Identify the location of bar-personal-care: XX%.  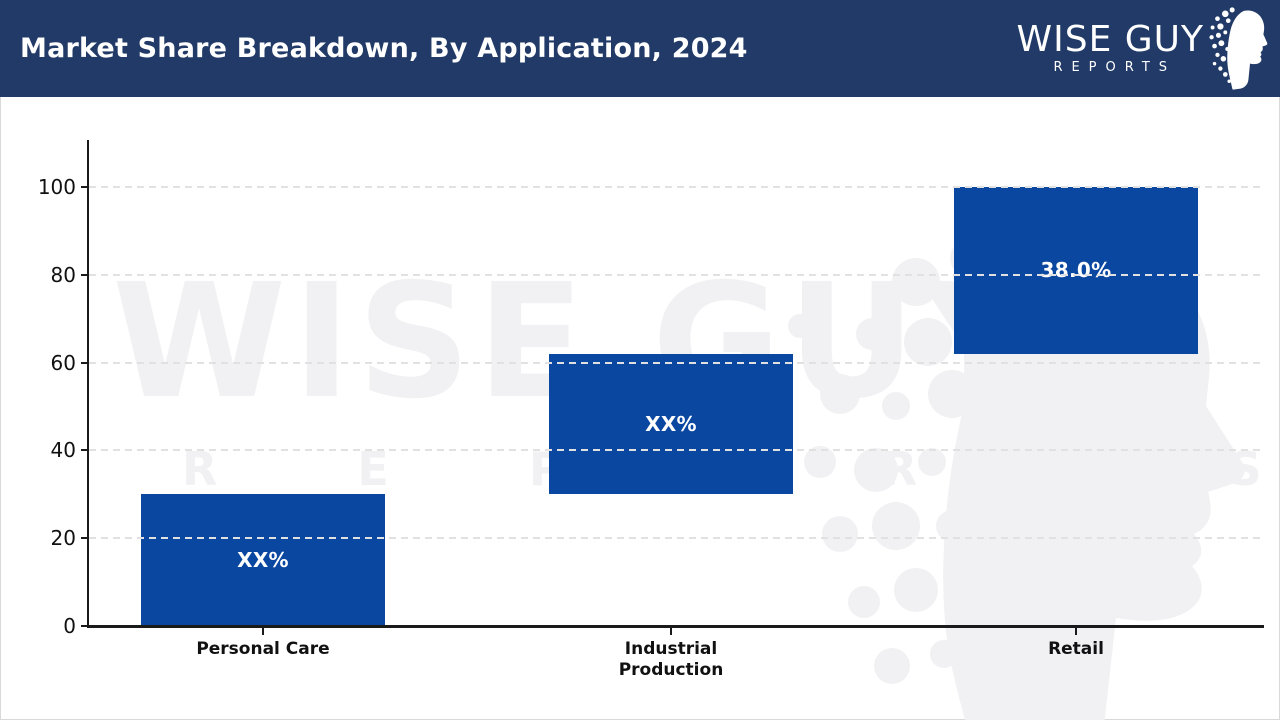
(263, 560).